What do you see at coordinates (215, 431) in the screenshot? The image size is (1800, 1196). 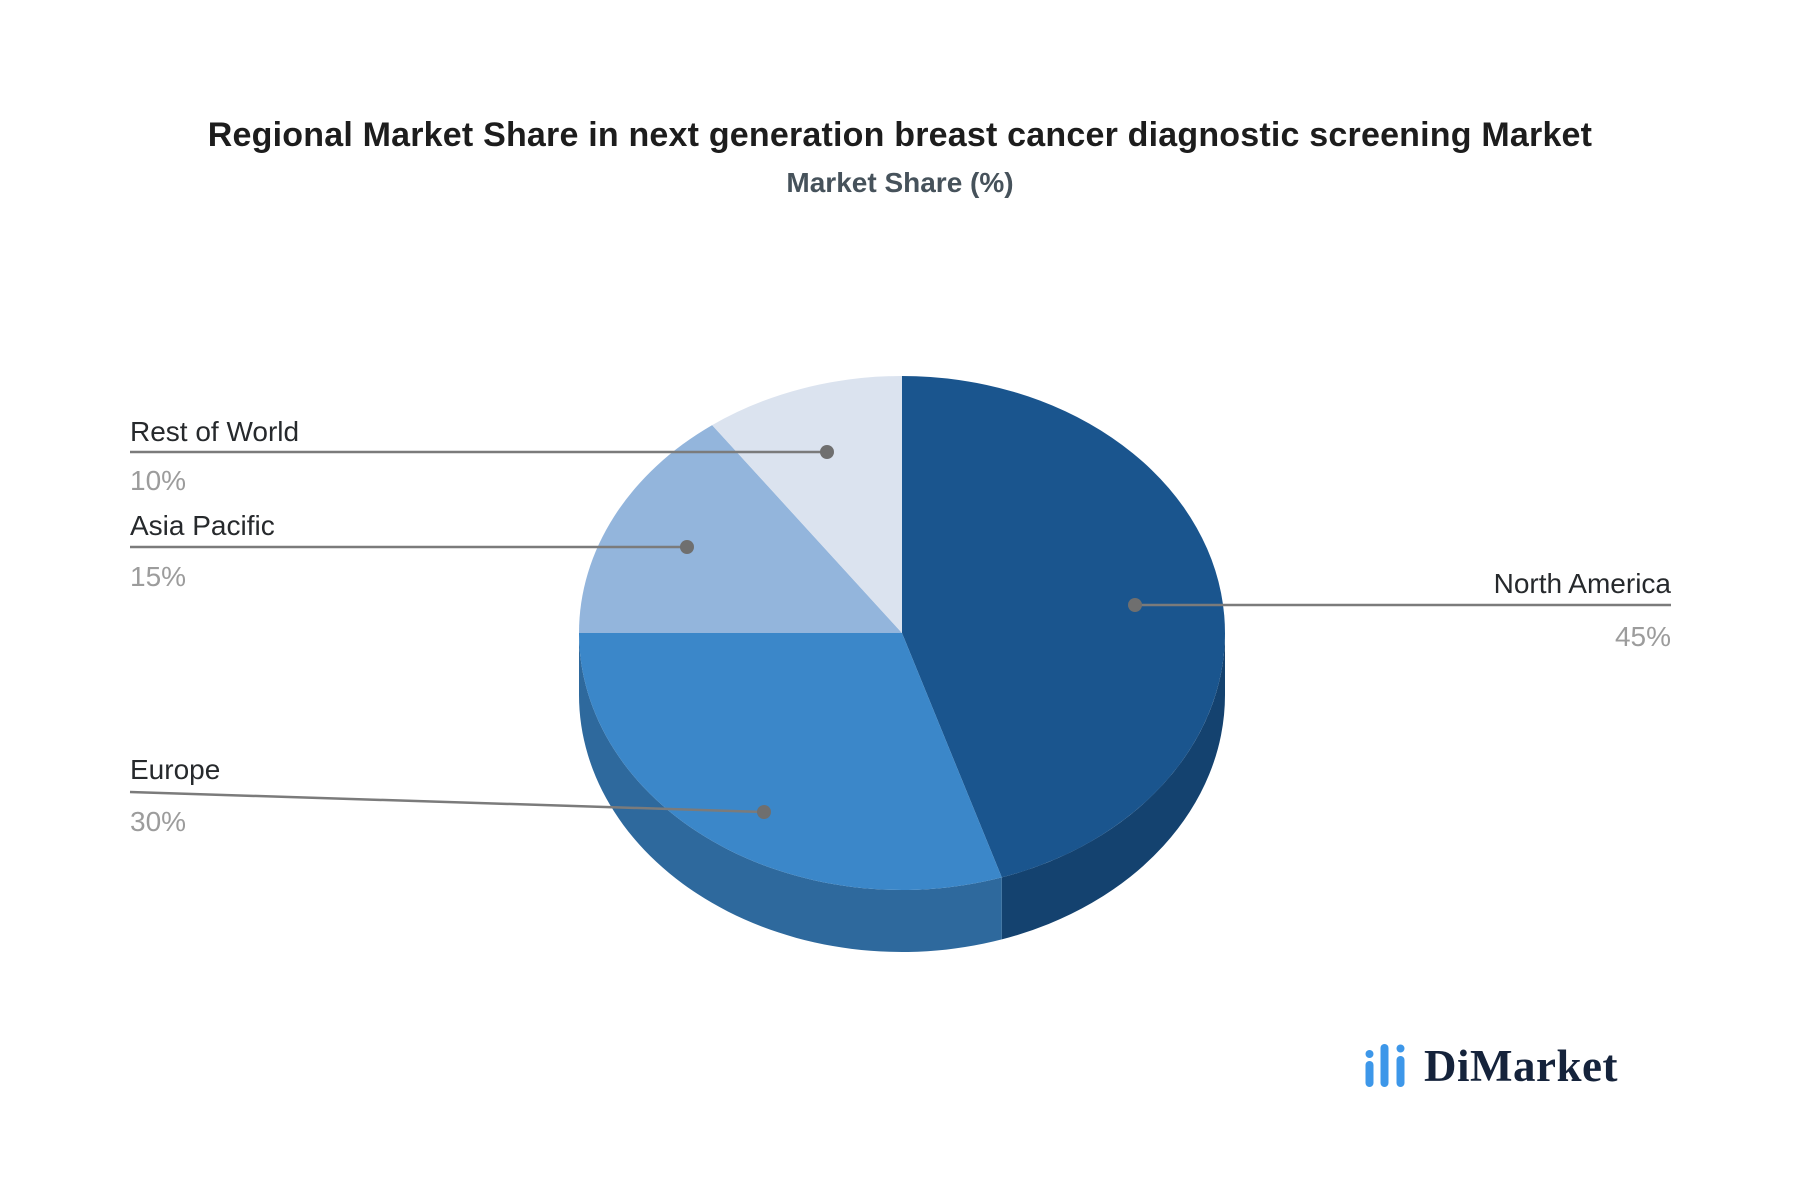 I see `callout-label: Rest of World` at bounding box center [215, 431].